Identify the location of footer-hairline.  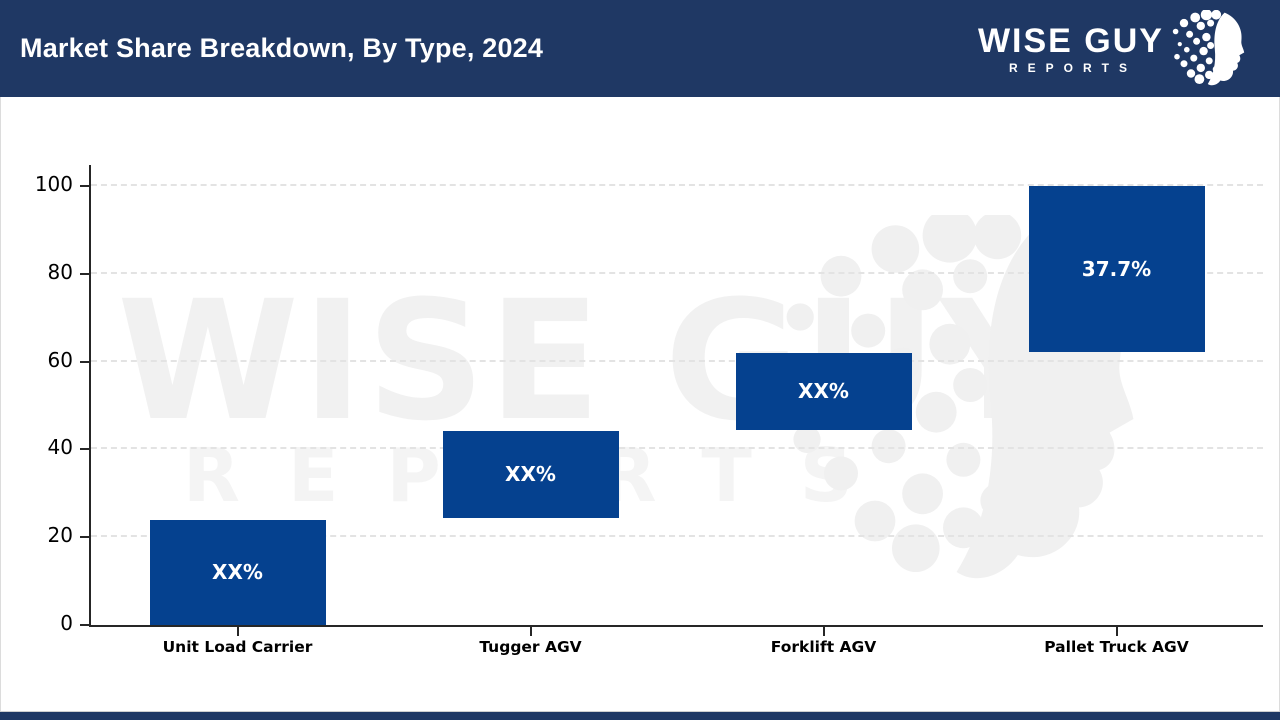
(640, 711).